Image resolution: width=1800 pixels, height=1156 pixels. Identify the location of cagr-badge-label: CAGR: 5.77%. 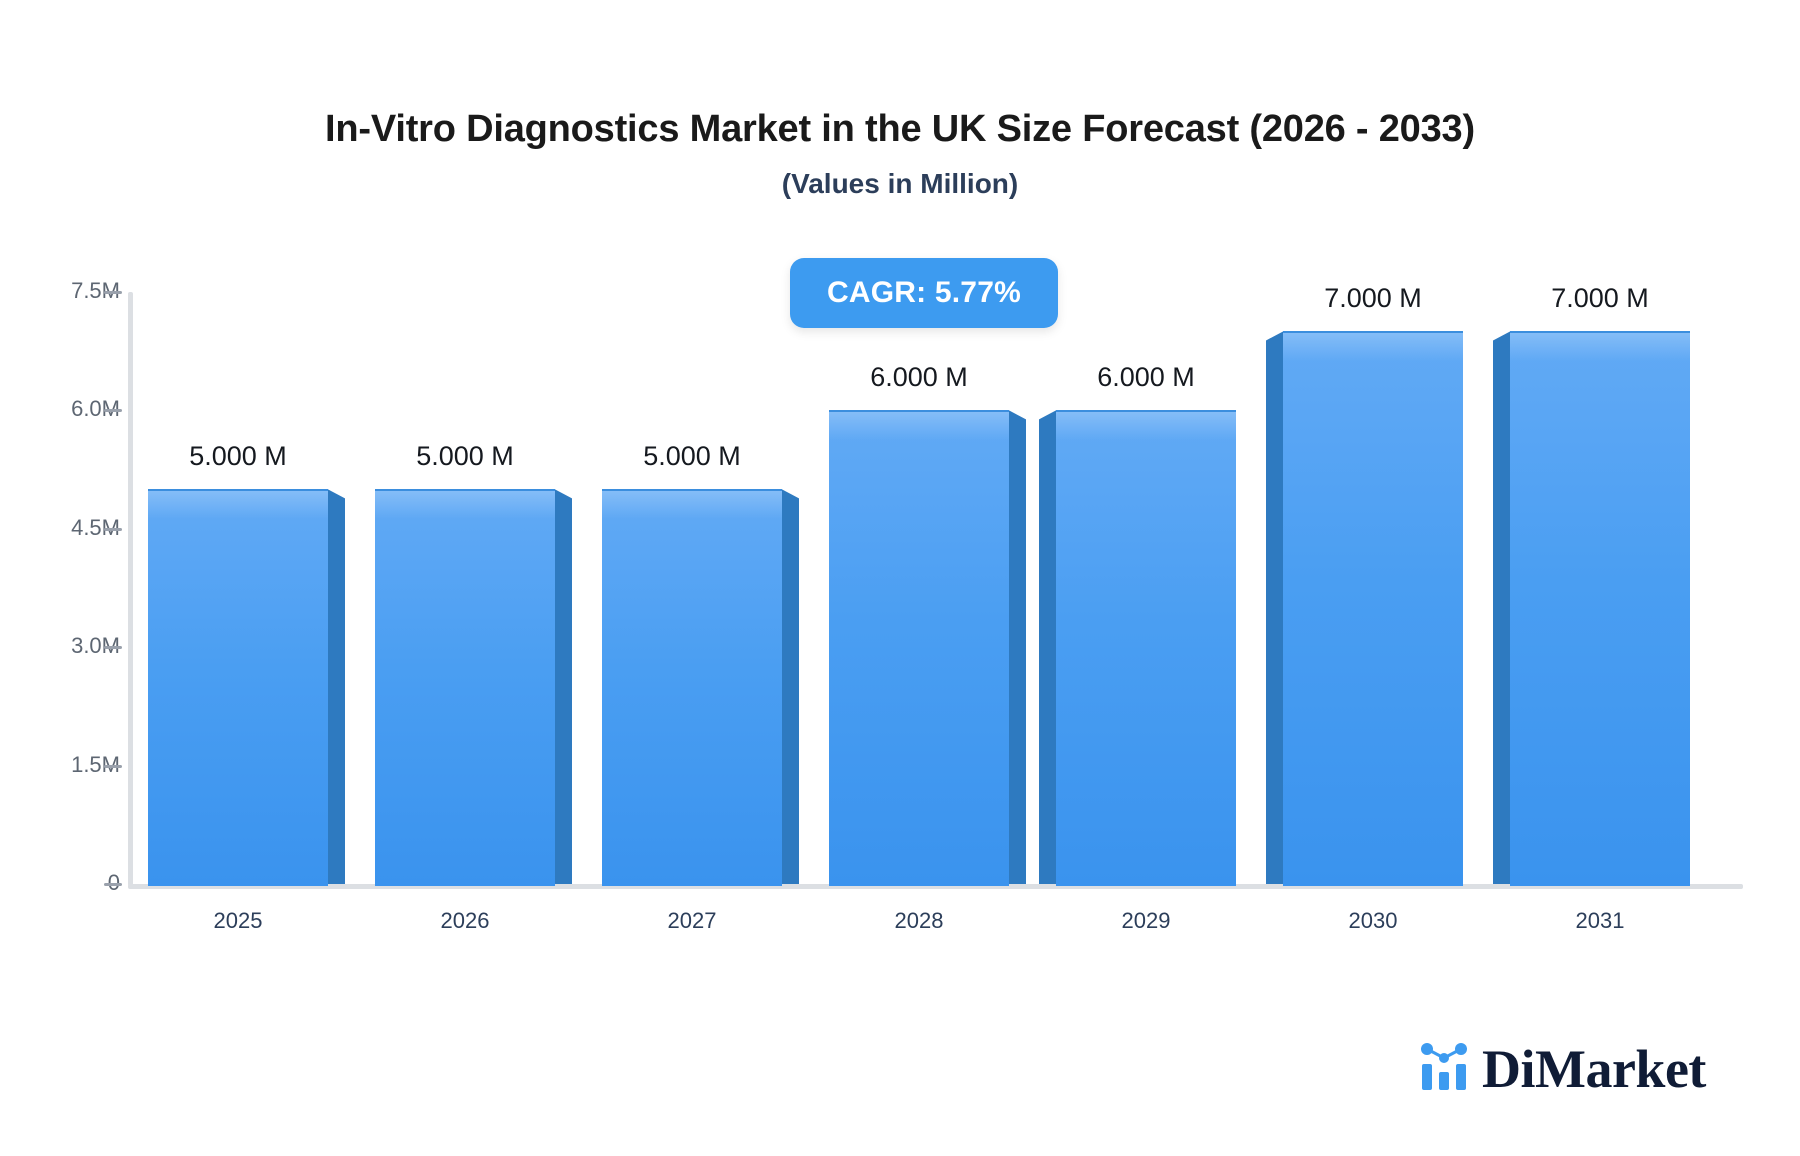
(924, 292).